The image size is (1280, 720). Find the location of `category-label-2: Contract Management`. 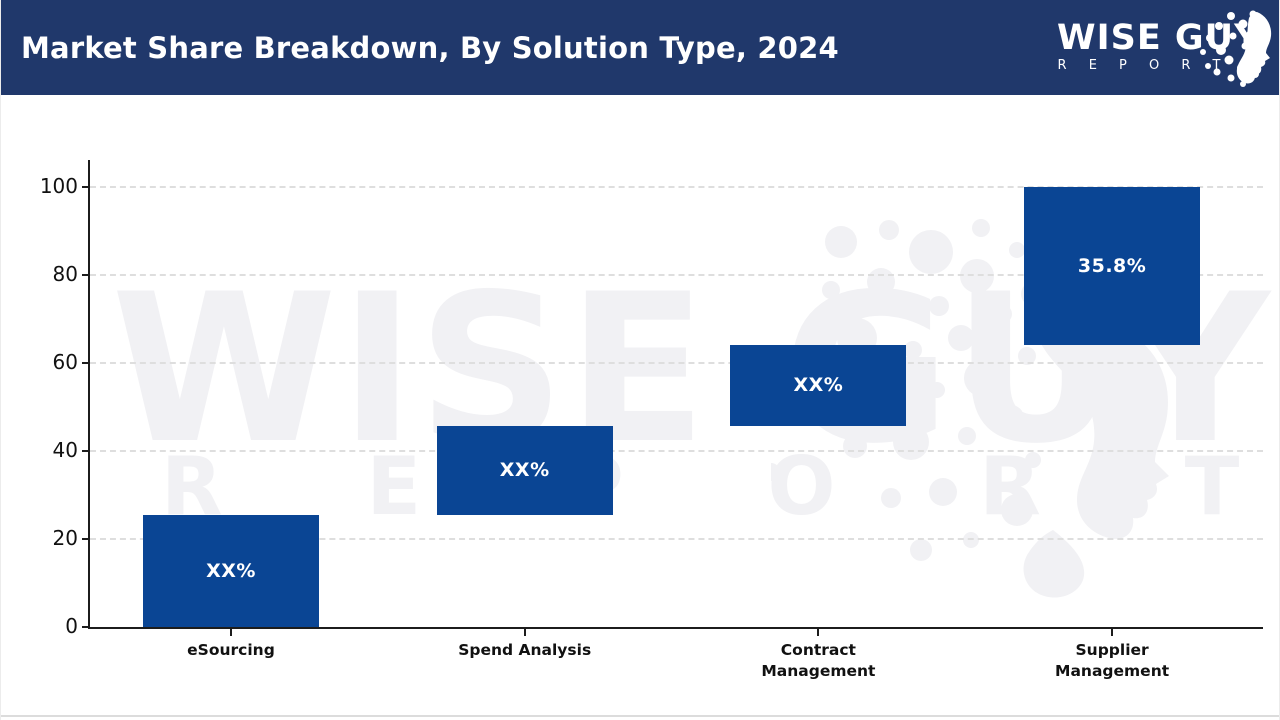

category-label-2: Contract Management is located at coordinates (818, 660).